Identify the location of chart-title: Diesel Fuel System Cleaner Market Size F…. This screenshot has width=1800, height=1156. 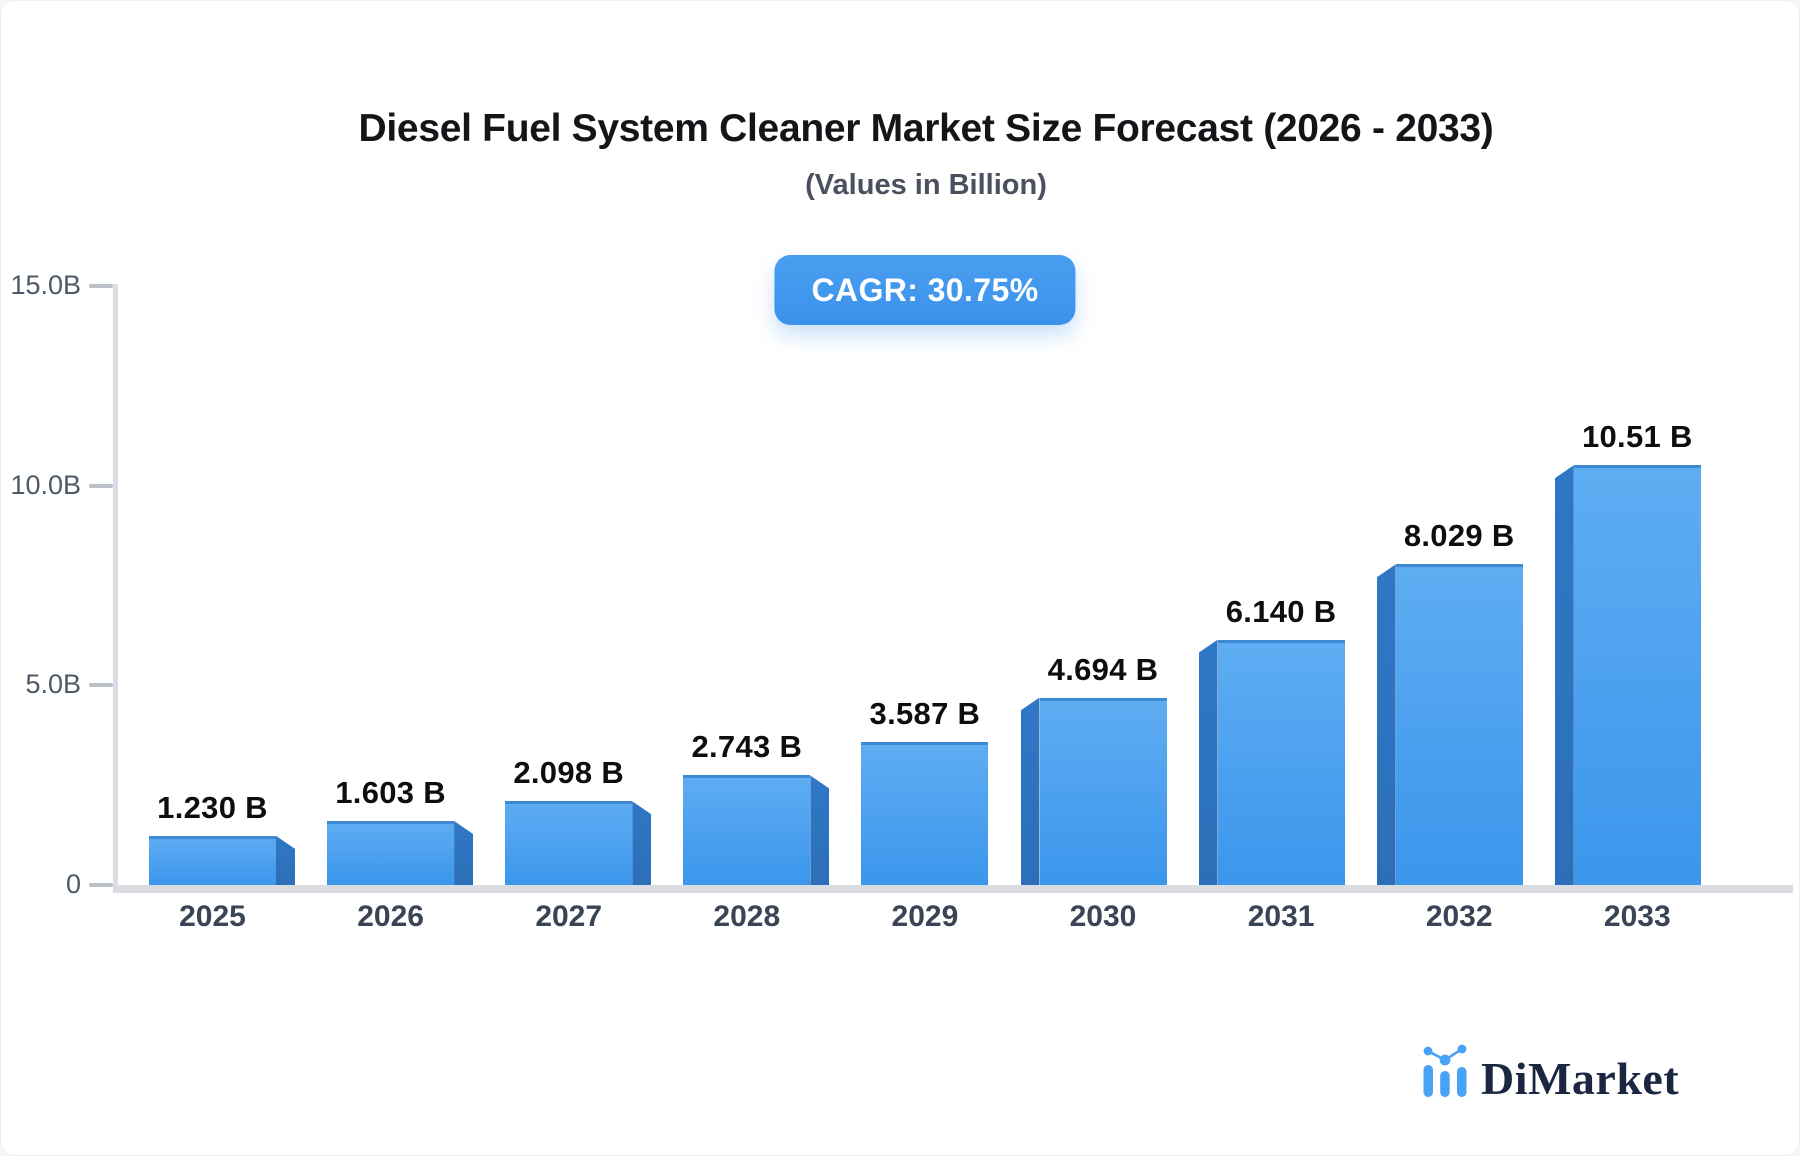
(926, 128).